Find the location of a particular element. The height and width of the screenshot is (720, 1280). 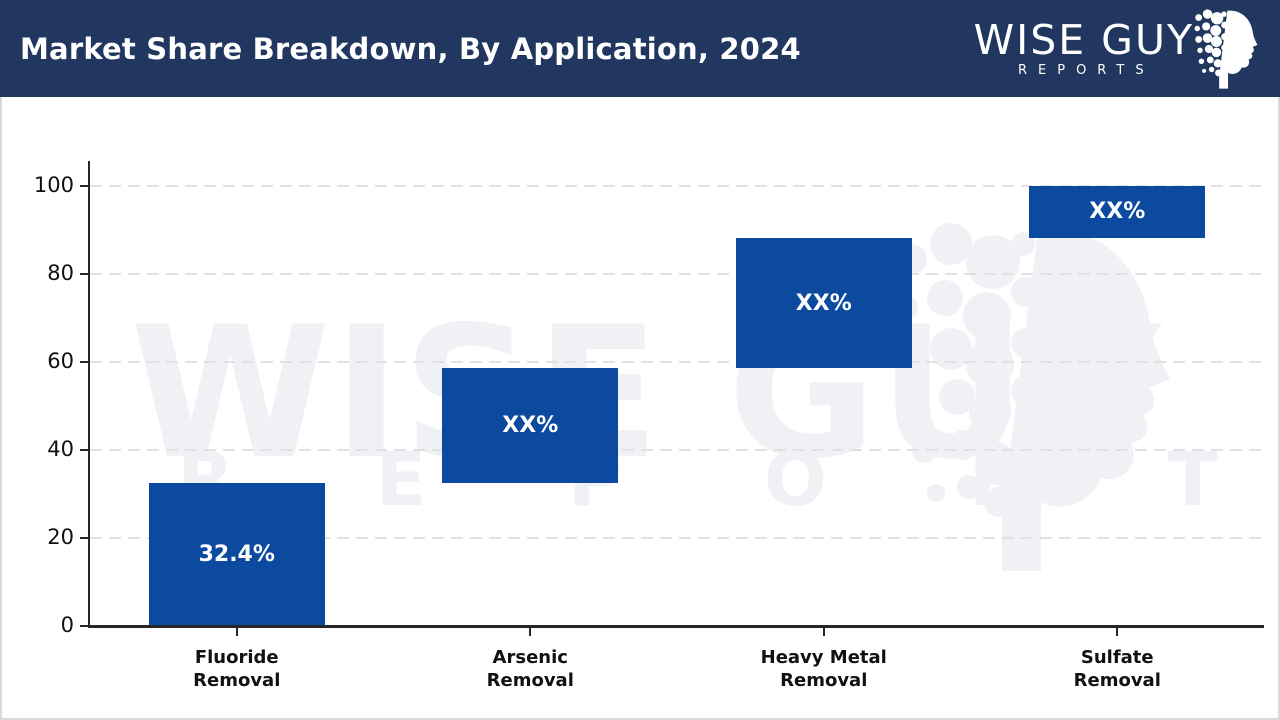

brand-name: WISE GUY is located at coordinates (1083, 39).